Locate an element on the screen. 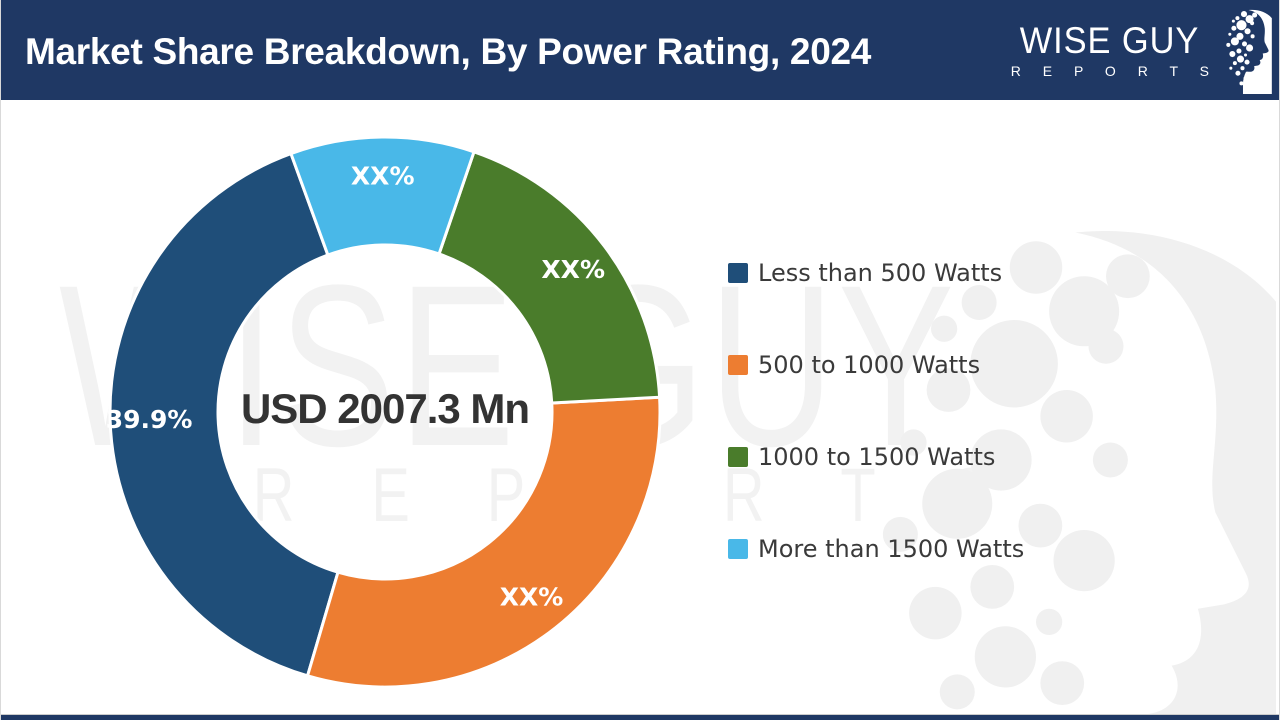 This screenshot has width=1280, height=720. legend-label: Less than 500 Watts is located at coordinates (880, 273).